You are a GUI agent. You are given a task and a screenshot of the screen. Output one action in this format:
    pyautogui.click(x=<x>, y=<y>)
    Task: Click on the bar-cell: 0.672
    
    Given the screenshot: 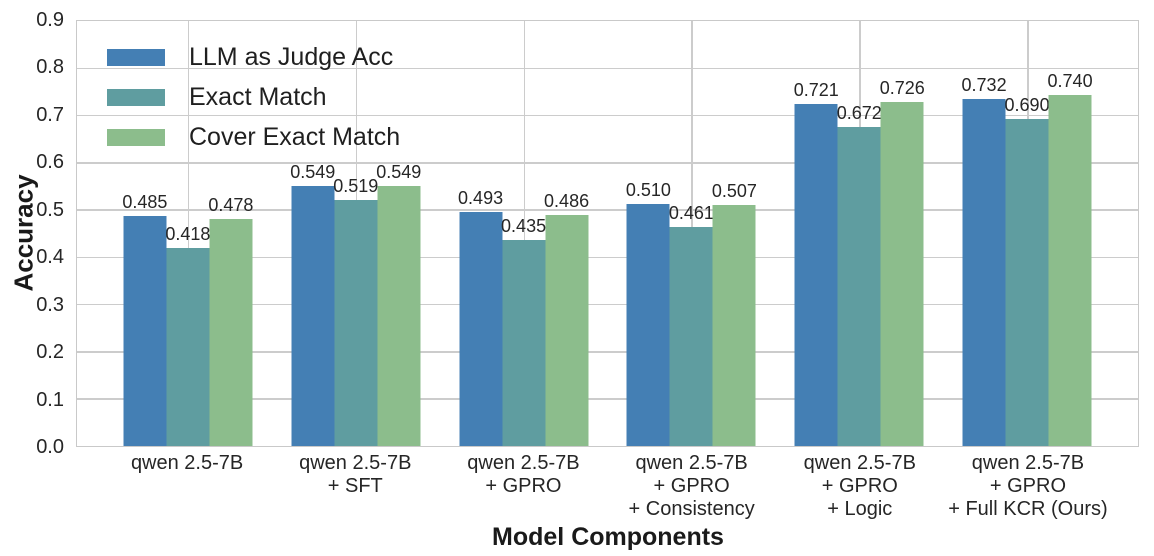 What is the action you would take?
    pyautogui.click(x=859, y=274)
    